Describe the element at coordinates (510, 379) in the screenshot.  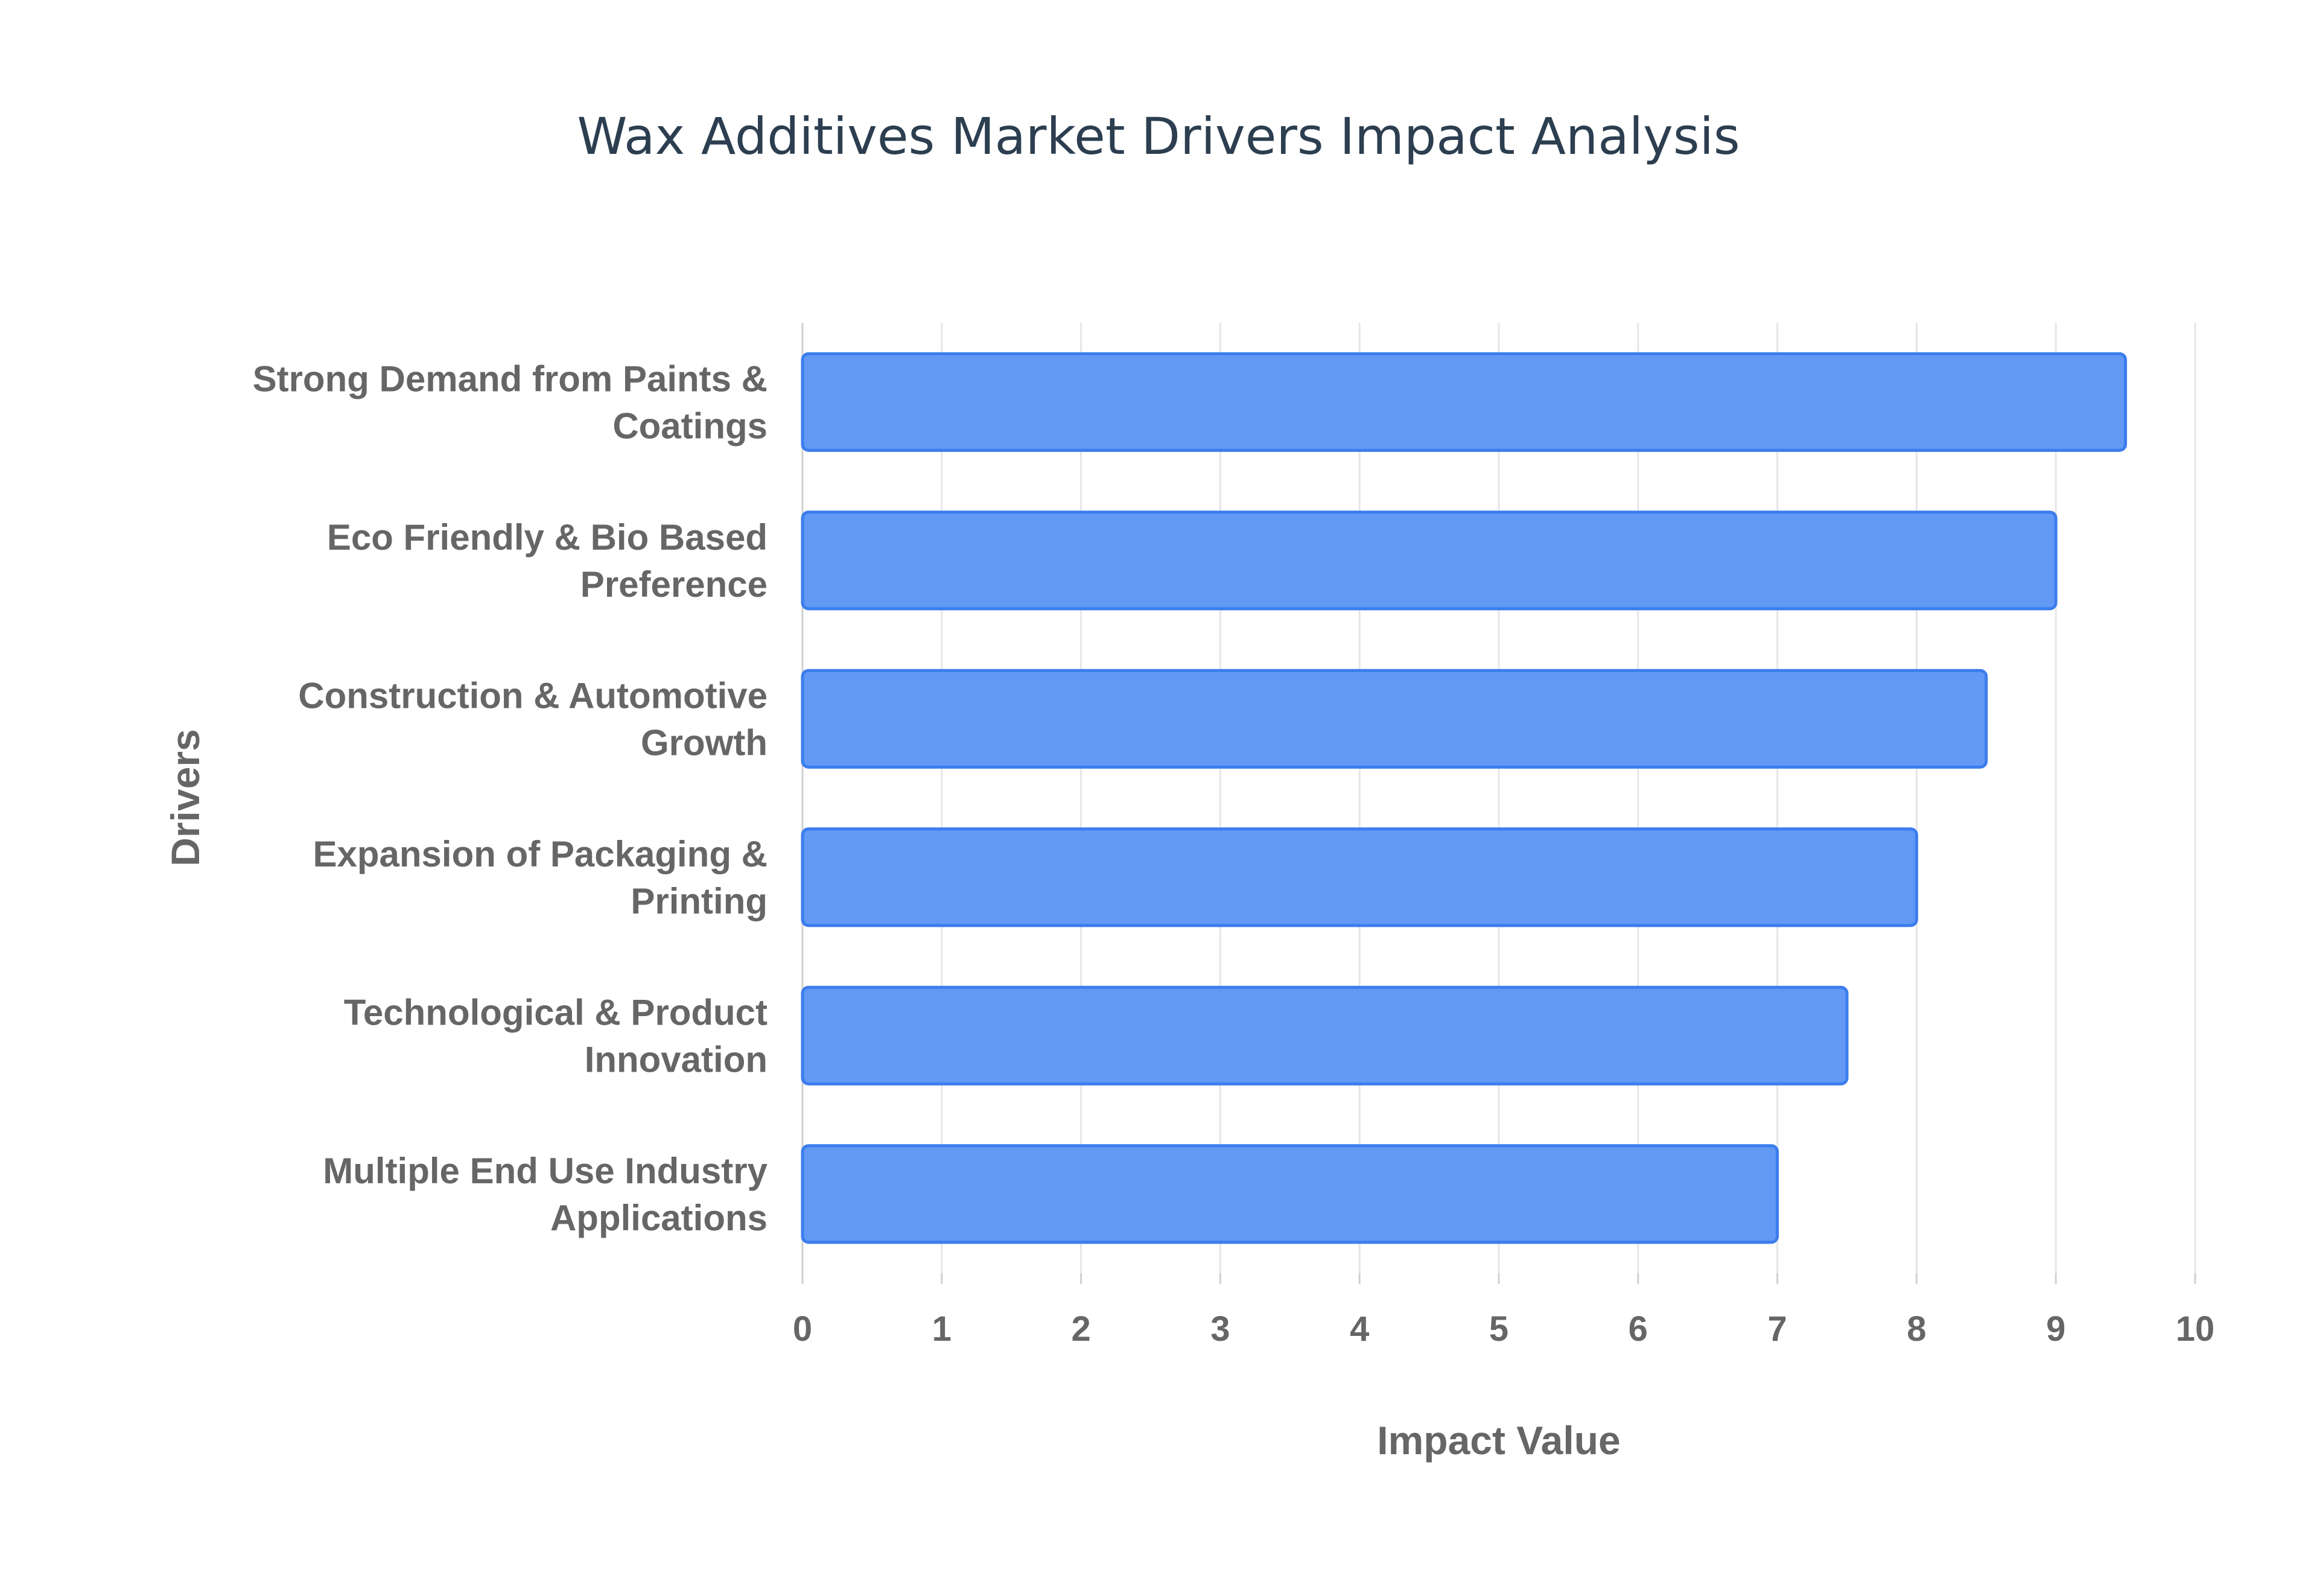
I see `category-label-line: Strong Demand from Paints &` at that location.